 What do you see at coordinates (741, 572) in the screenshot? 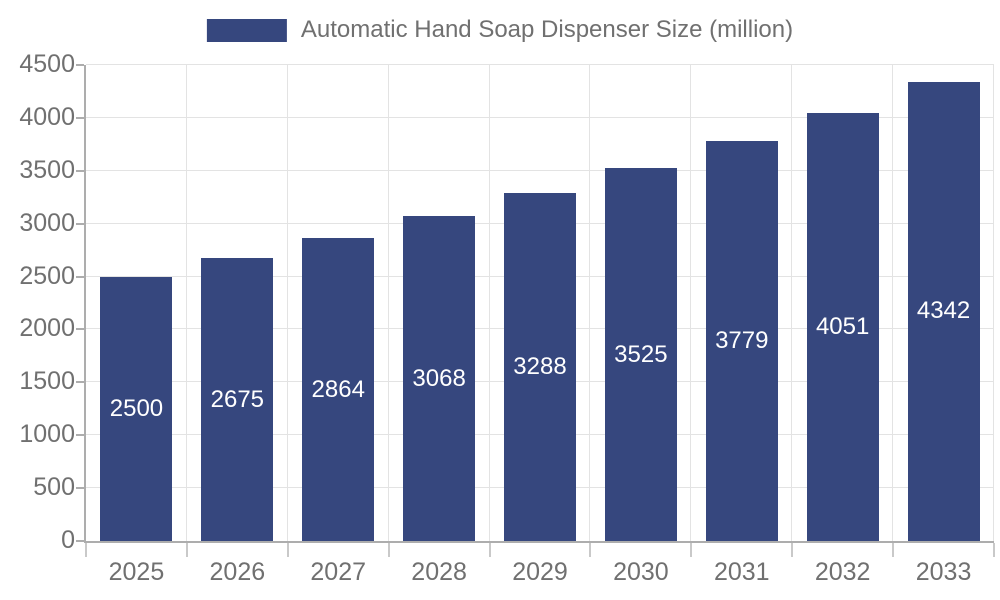
I see `x-axis-label: 2031` at bounding box center [741, 572].